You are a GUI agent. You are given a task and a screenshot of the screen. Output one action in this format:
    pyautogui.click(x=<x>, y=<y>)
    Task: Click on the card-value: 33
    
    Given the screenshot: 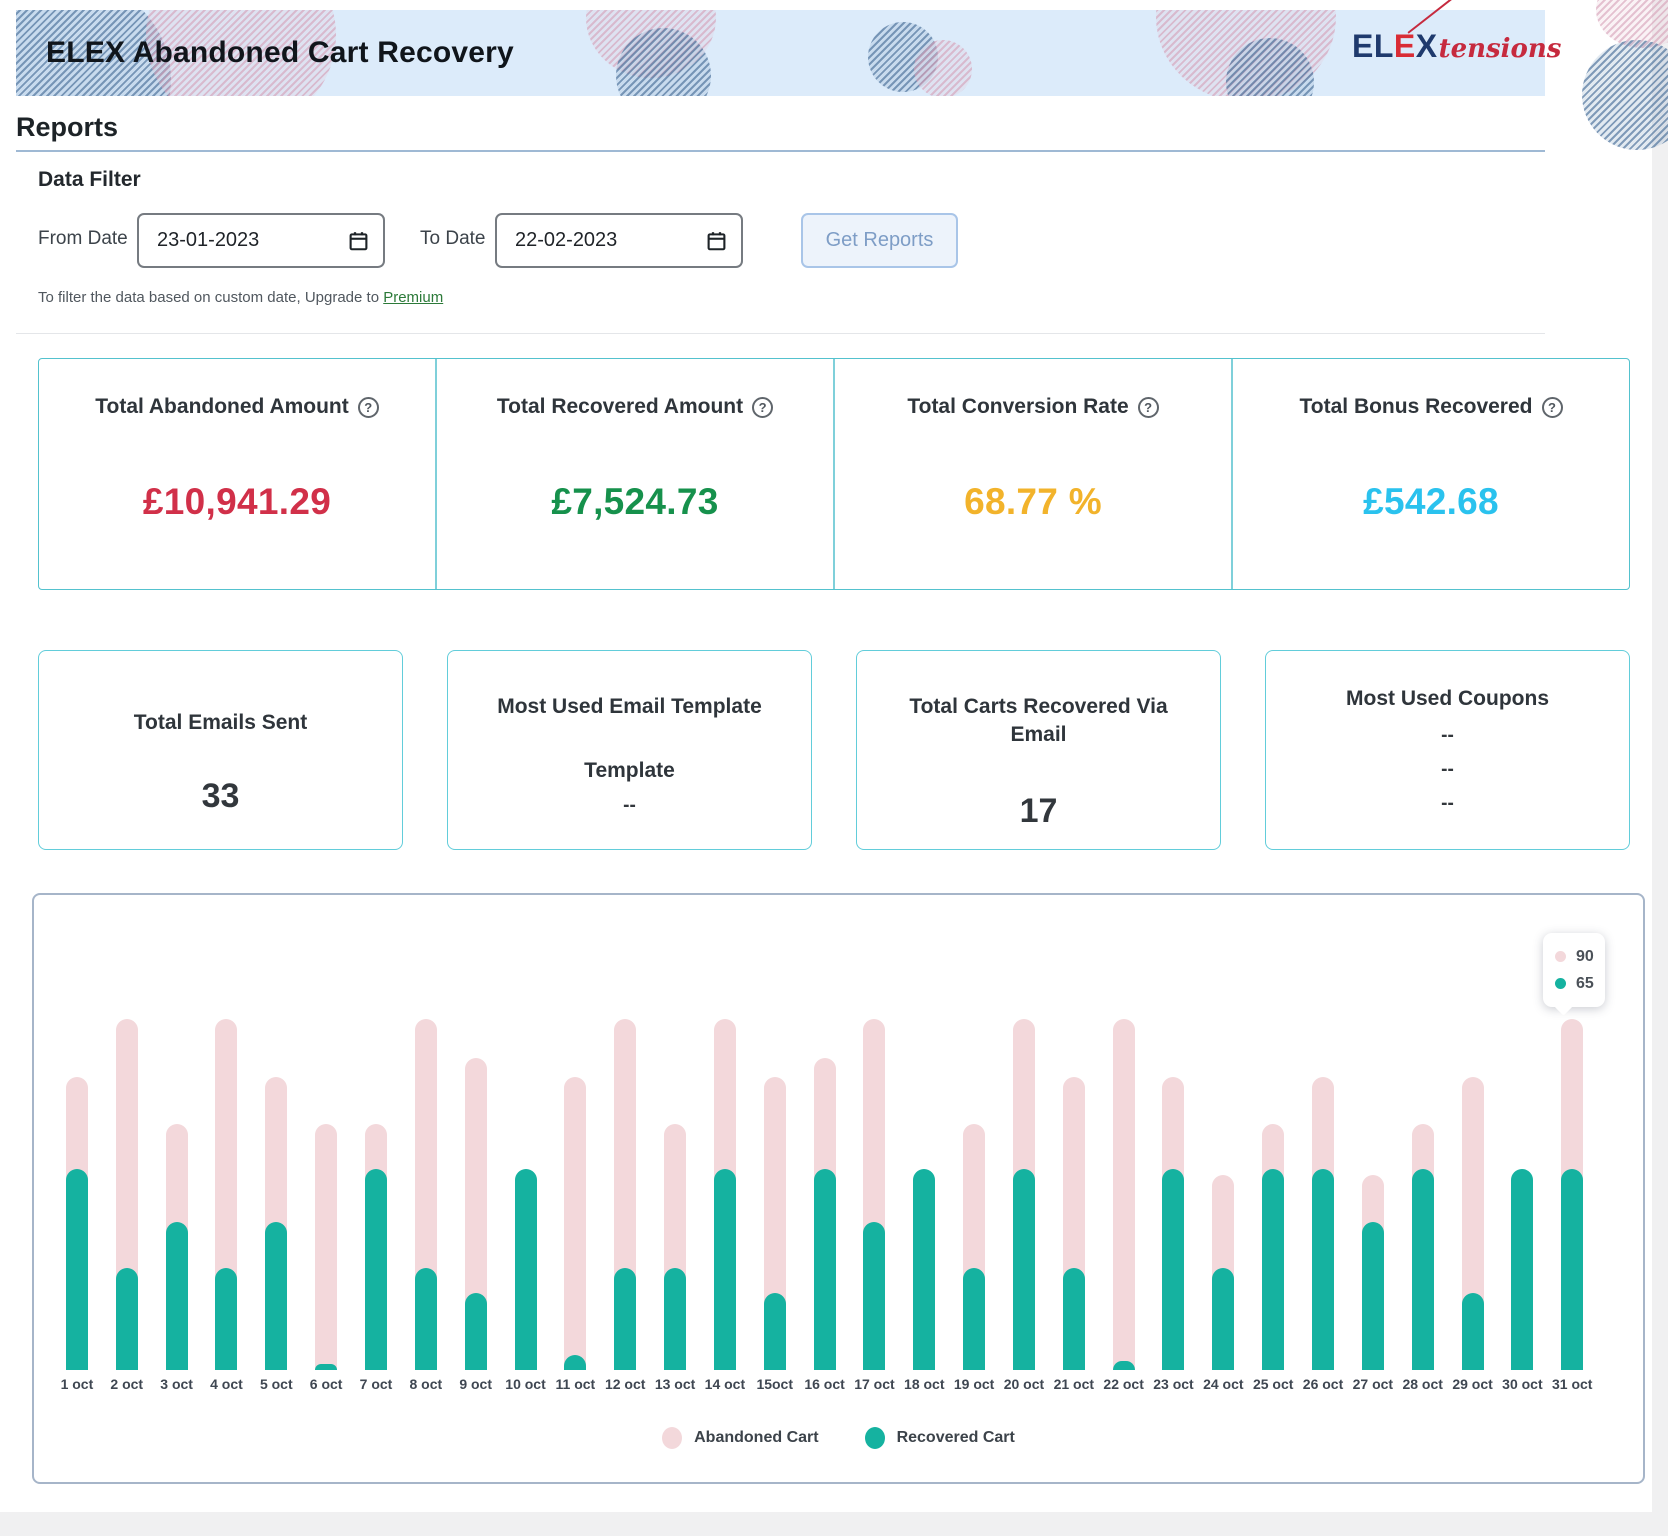 What is the action you would take?
    pyautogui.click(x=220, y=796)
    